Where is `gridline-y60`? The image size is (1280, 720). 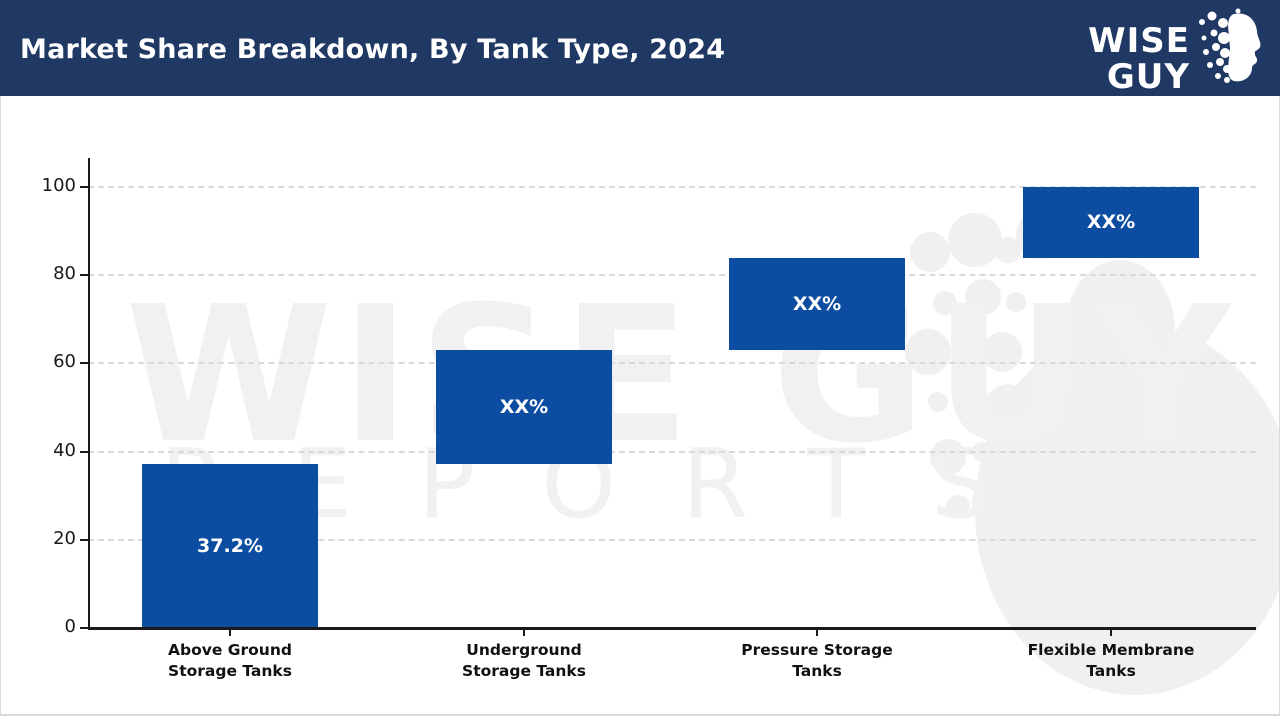
gridline-y60 is located at coordinates (672, 363).